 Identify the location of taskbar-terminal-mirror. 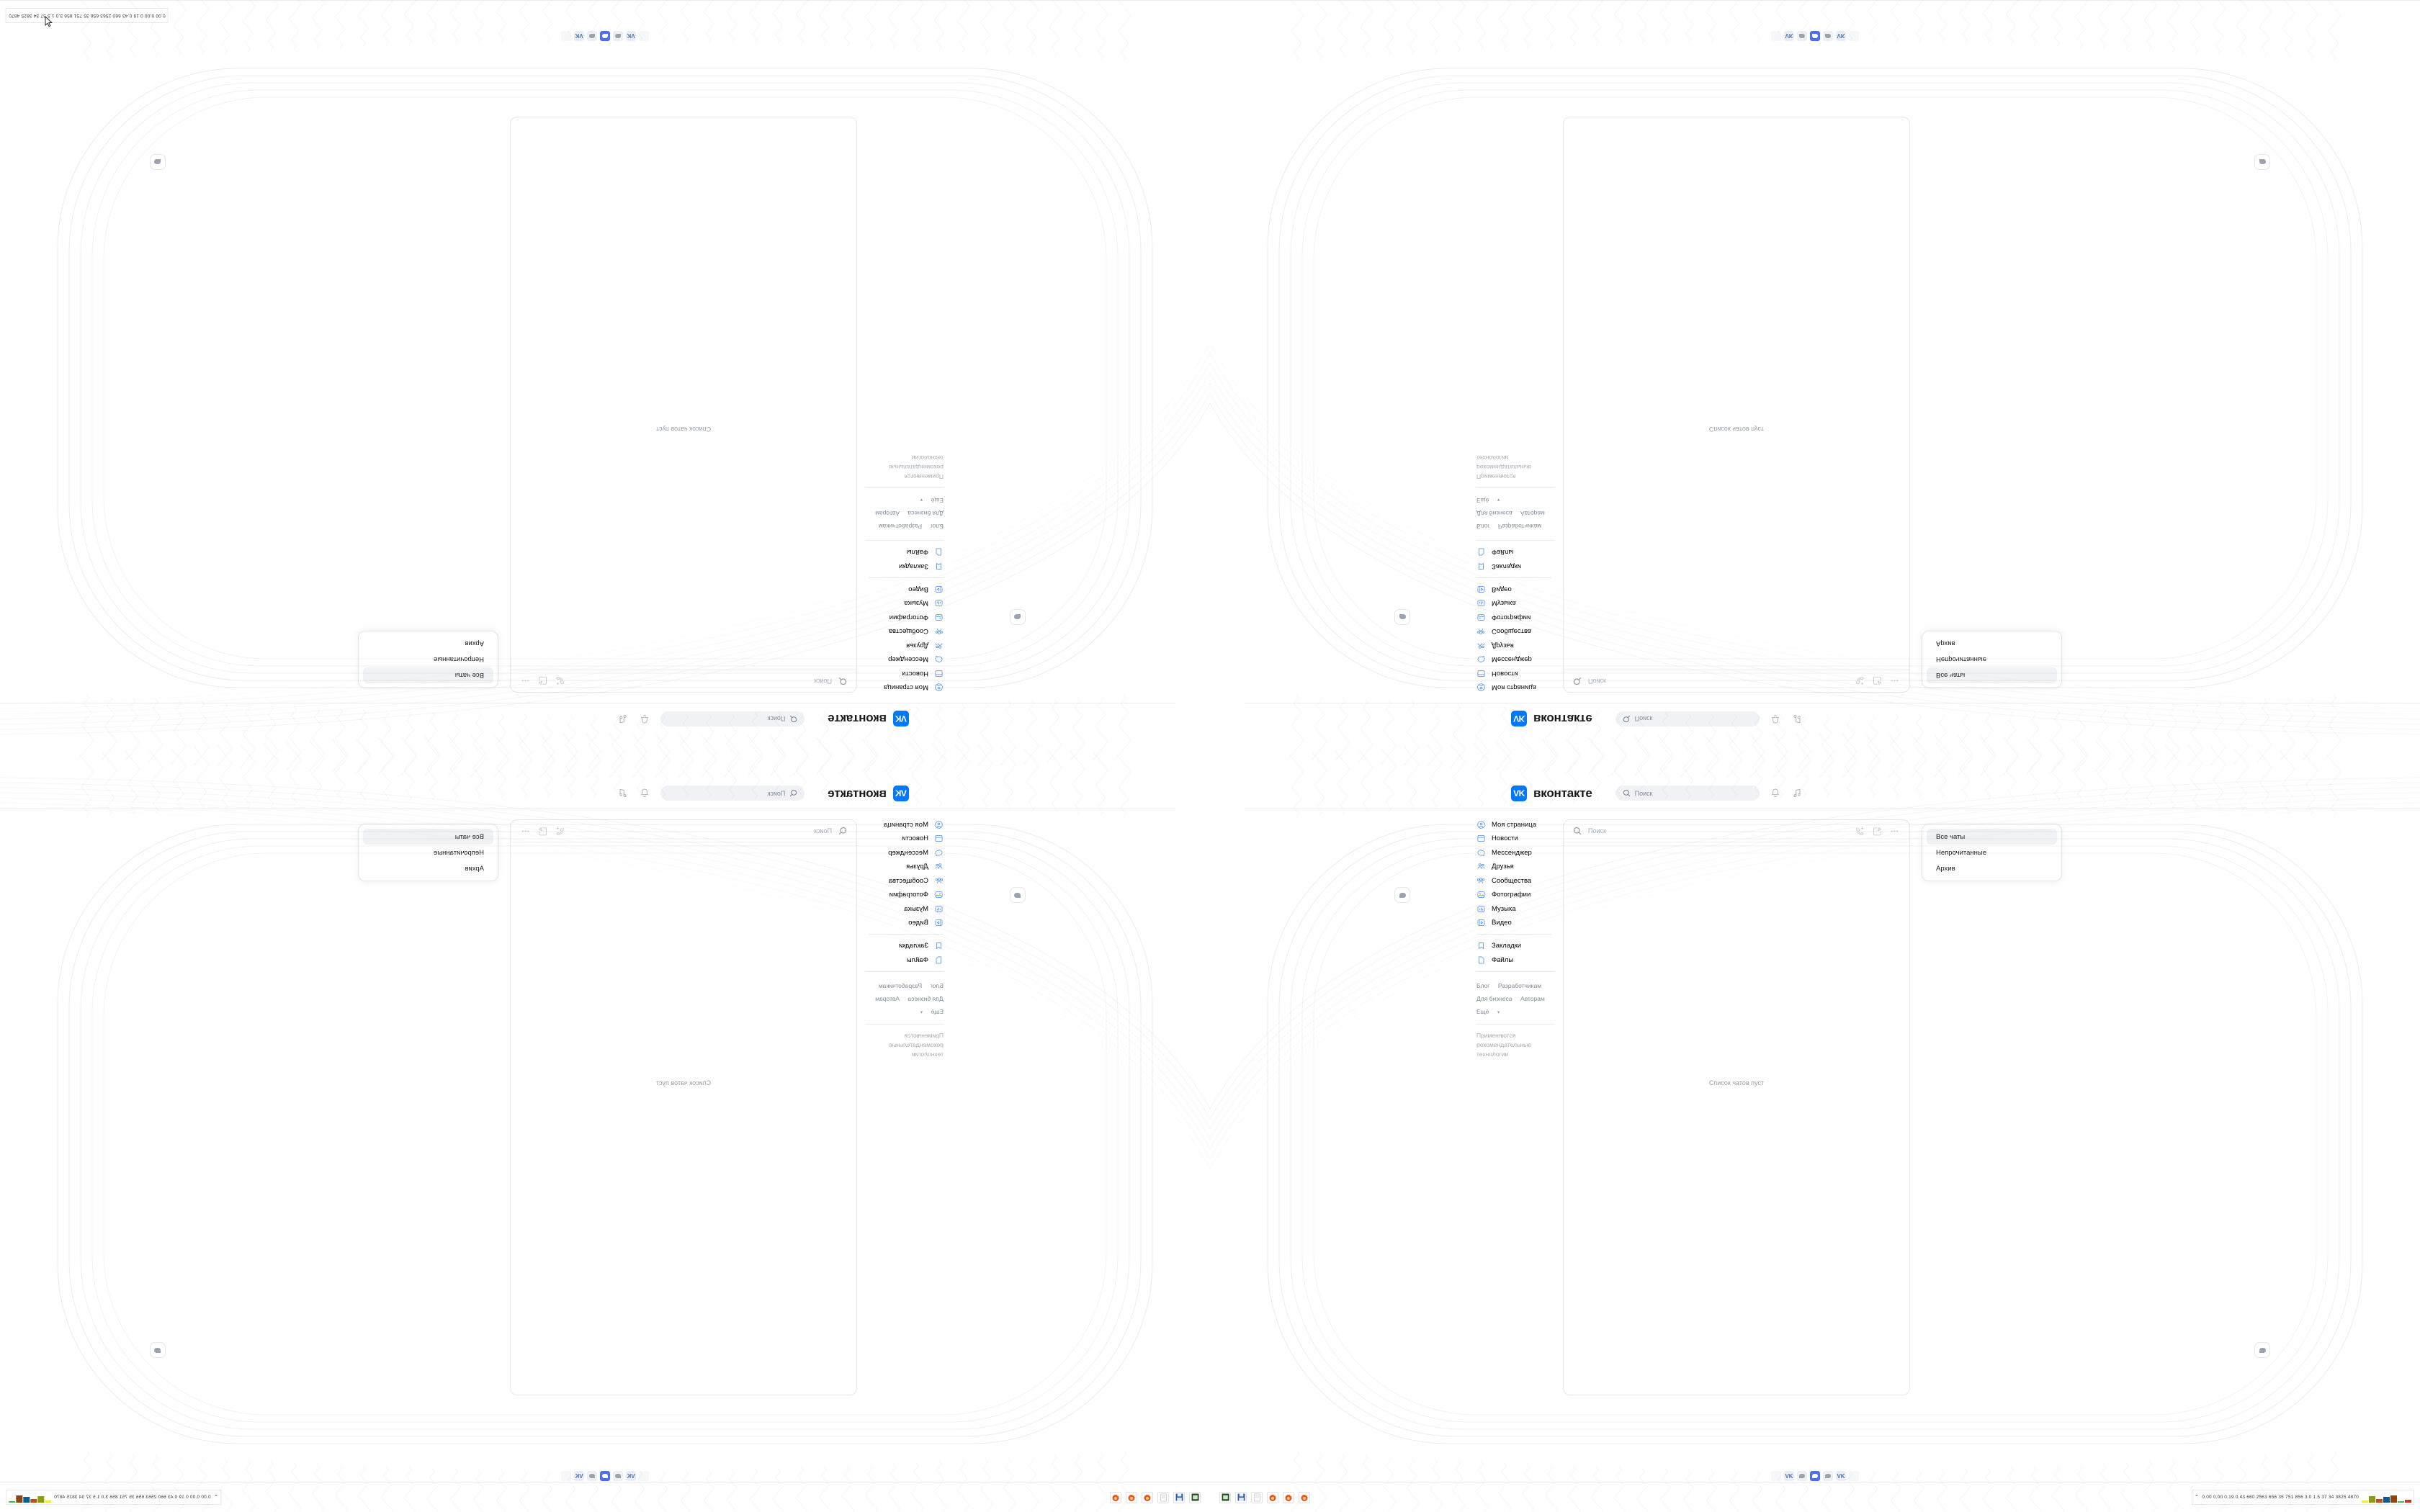
(1225, 1497).